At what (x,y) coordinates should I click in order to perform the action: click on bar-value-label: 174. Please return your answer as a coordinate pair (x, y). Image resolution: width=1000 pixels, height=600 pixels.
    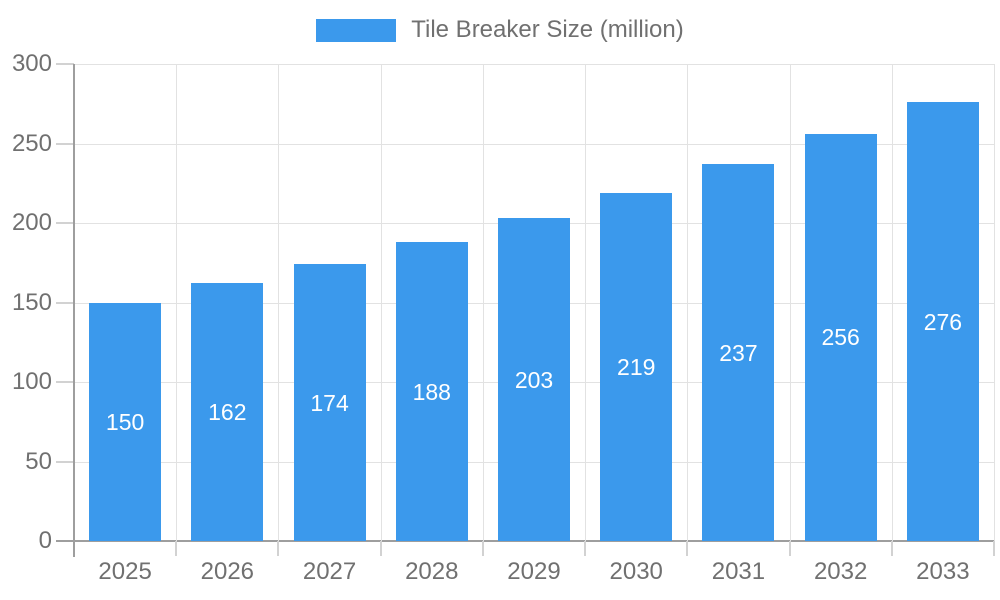
    Looking at the image, I should click on (329, 402).